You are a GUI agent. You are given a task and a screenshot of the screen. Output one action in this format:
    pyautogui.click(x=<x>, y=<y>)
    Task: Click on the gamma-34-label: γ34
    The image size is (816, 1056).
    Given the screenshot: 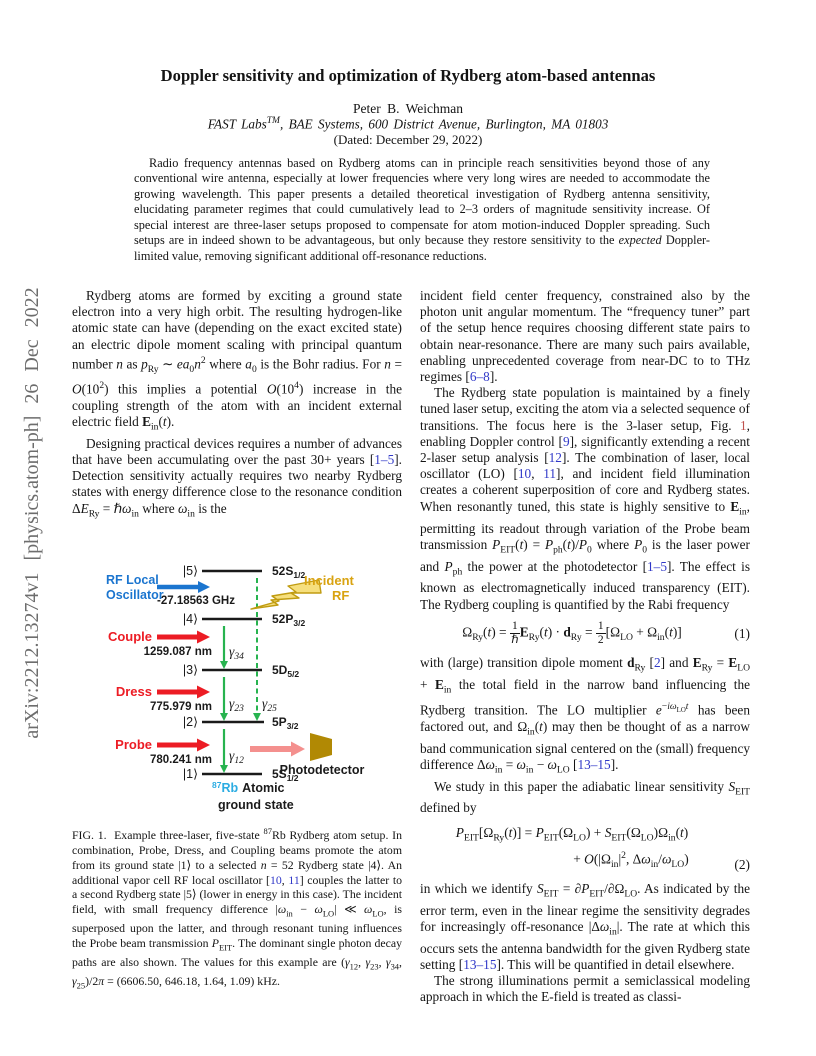 What is the action you would take?
    pyautogui.click(x=236, y=653)
    